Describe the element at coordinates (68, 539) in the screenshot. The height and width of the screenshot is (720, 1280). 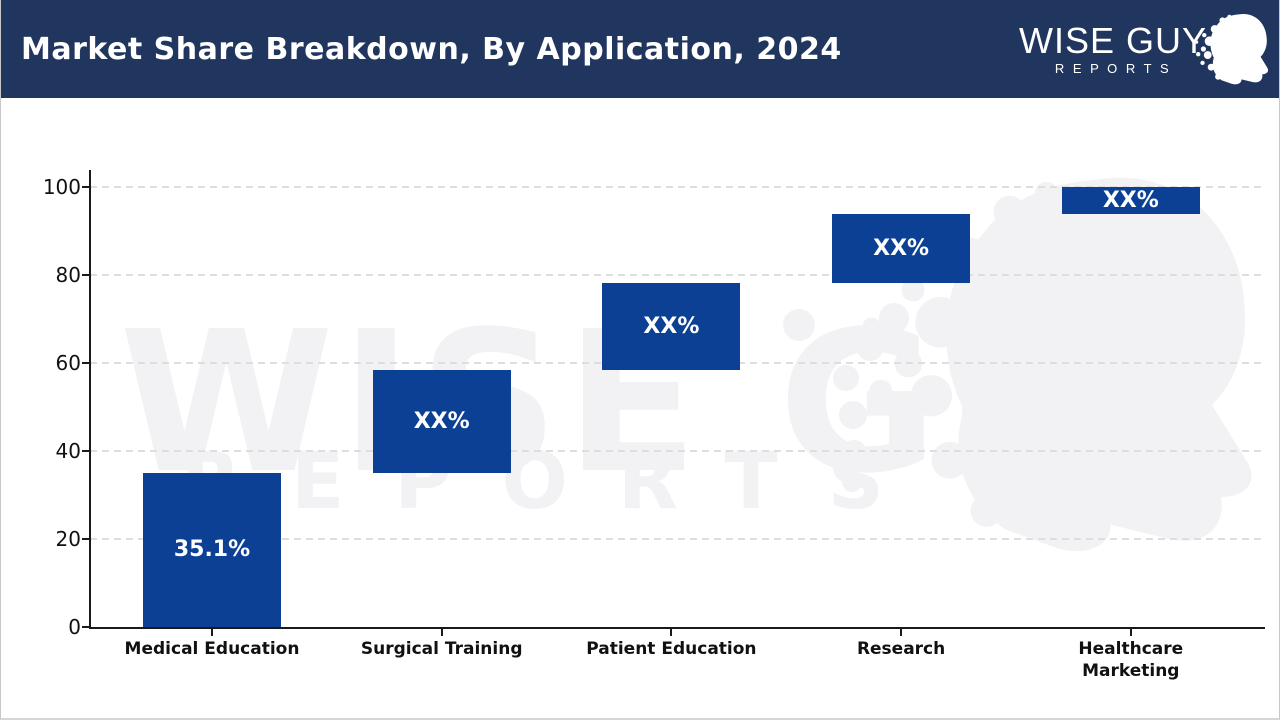
I see `y-axis-label-20: 20` at that location.